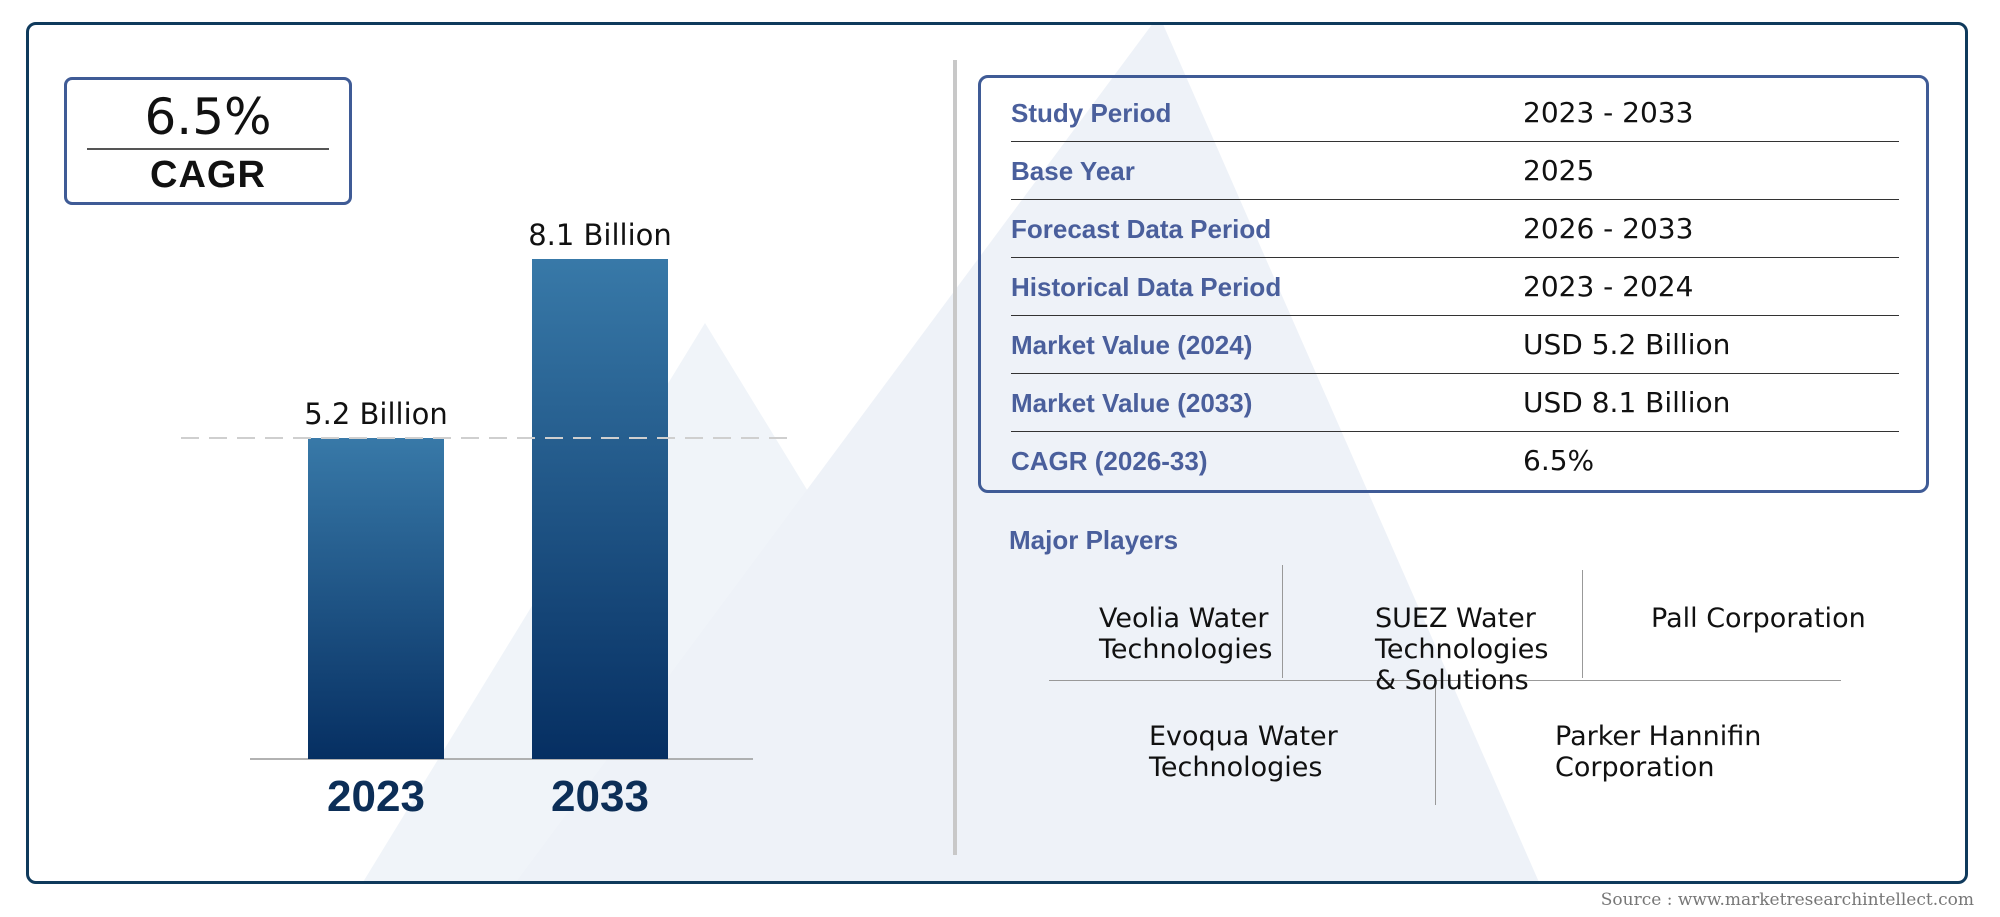 Image resolution: width=2000 pixels, height=917 pixels. I want to click on bar-value-label: 8.1 Billion, so click(600, 235).